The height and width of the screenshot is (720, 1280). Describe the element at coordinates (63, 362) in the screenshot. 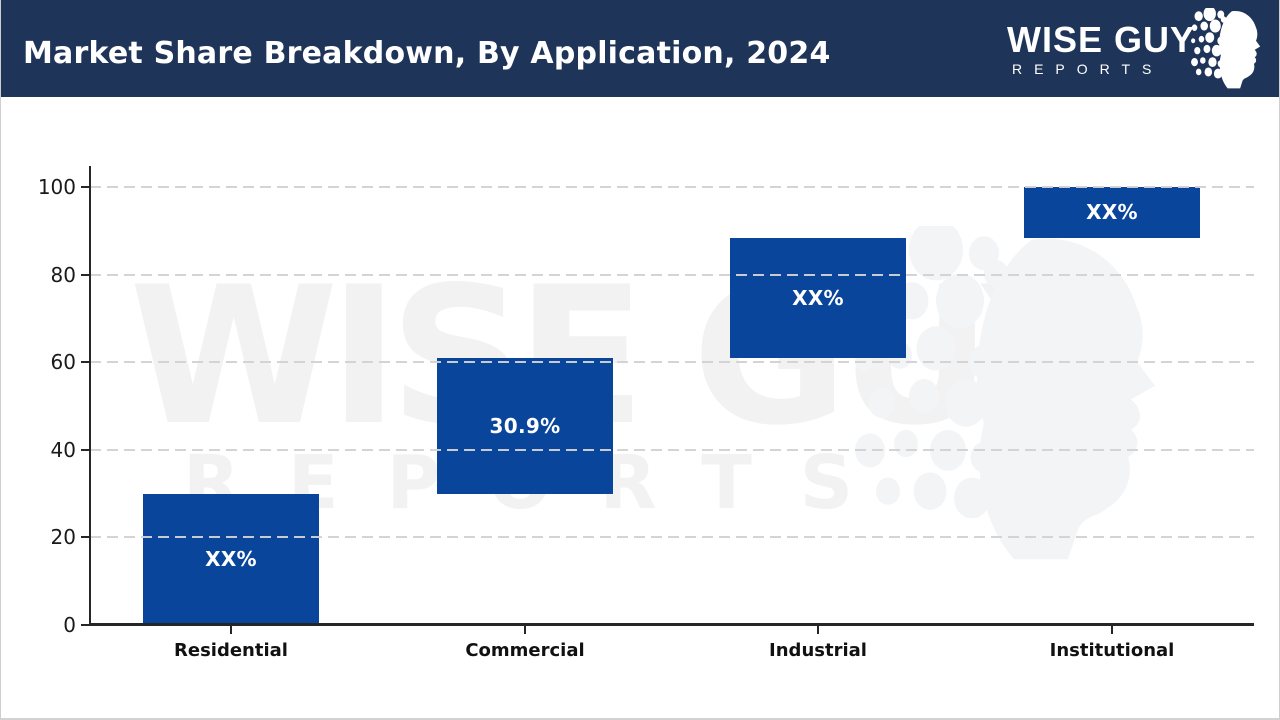

I see `y-tick-label-60: 60` at that location.